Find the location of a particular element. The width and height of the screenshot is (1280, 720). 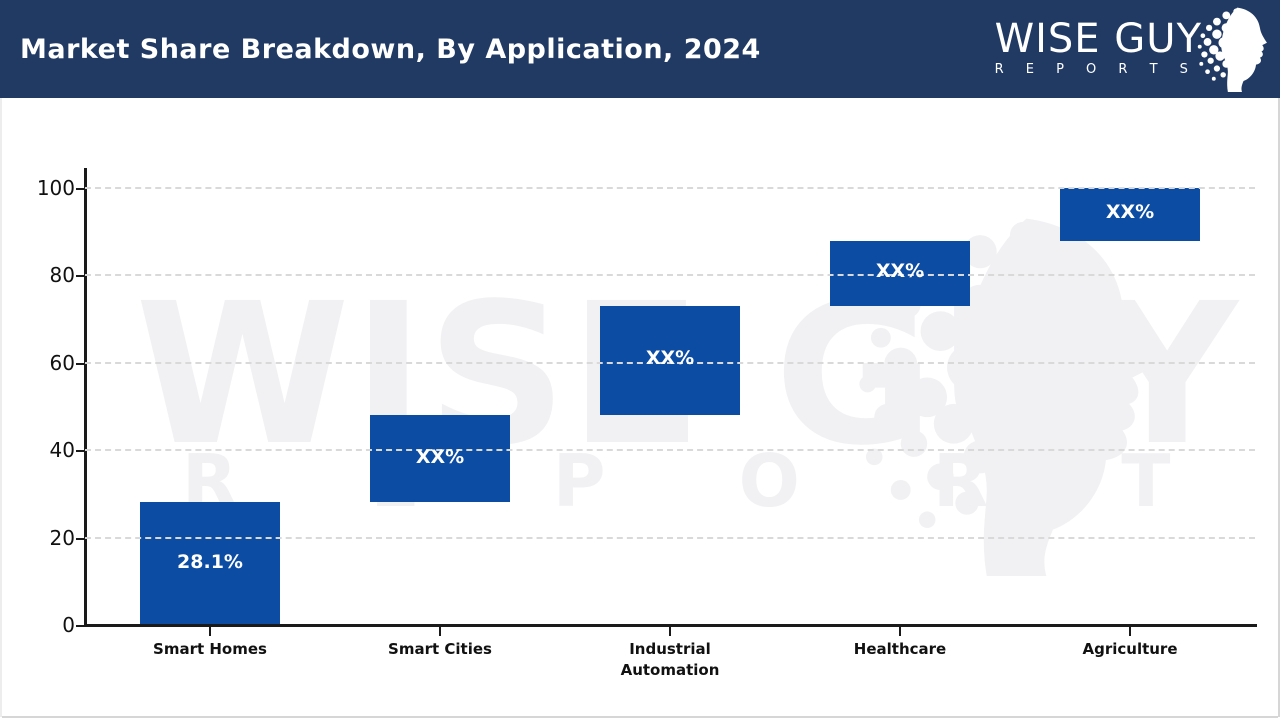

logo-wordmark: WISE GUY is located at coordinates (1098, 39).